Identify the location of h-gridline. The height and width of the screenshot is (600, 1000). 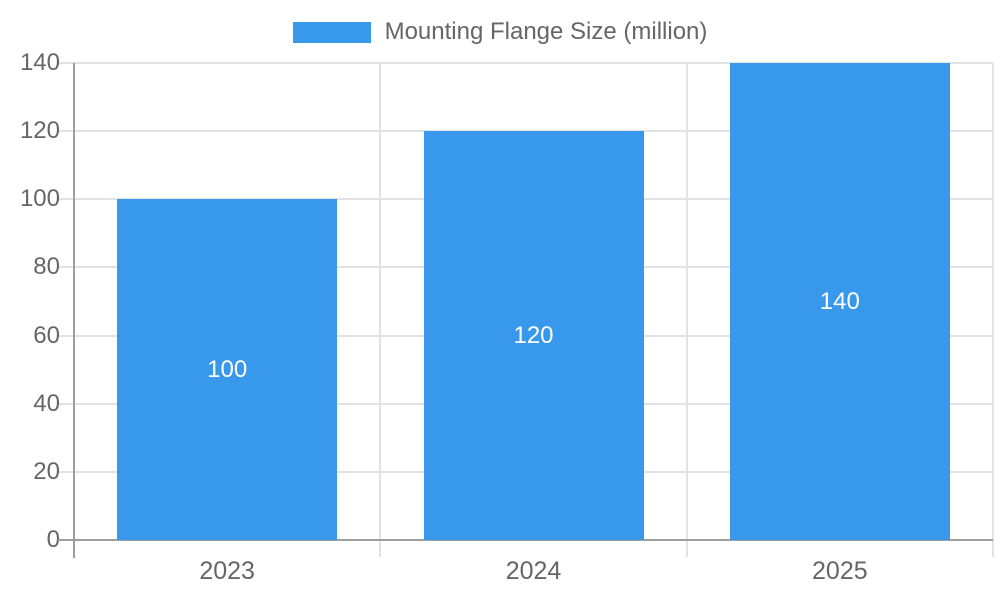
(525, 63).